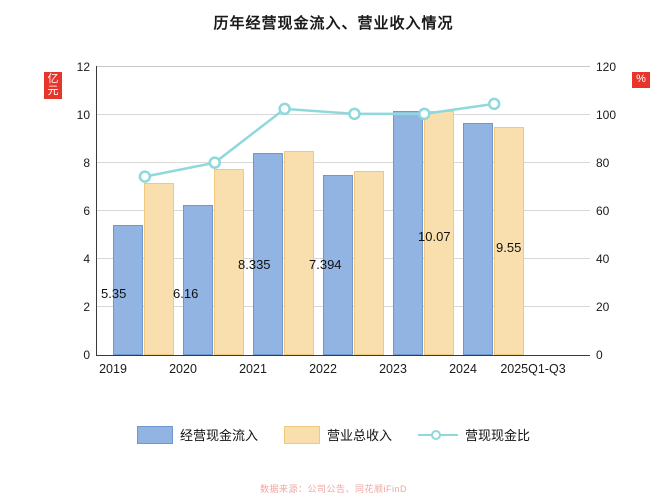  Describe the element at coordinates (284, 109) in the screenshot. I see `ratio-point-2021` at that location.